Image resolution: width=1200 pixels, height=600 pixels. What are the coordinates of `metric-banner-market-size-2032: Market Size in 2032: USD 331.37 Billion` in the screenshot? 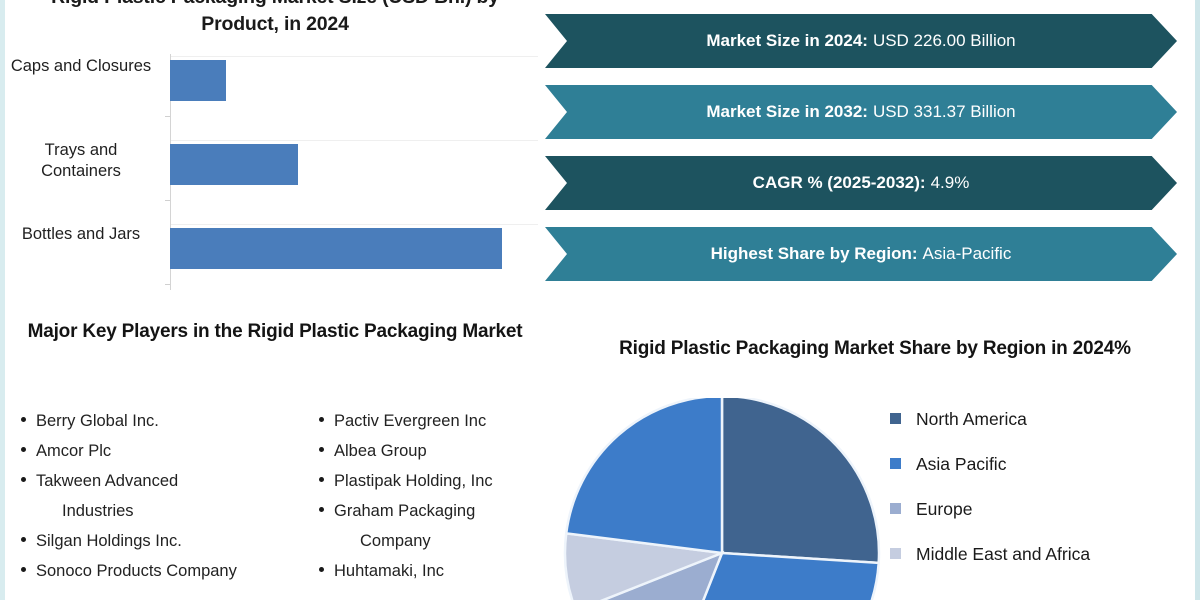 It's located at (861, 112).